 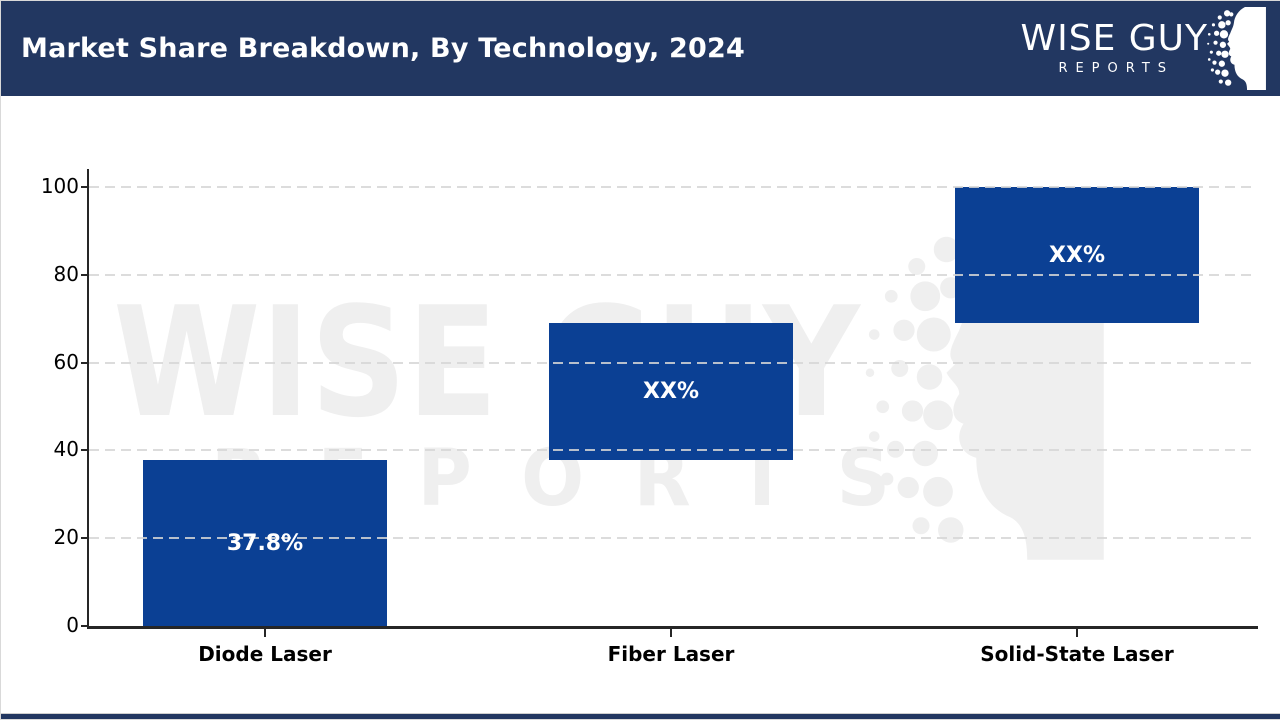 I want to click on x-category-label: Solid-State Laser, so click(x=1077, y=654).